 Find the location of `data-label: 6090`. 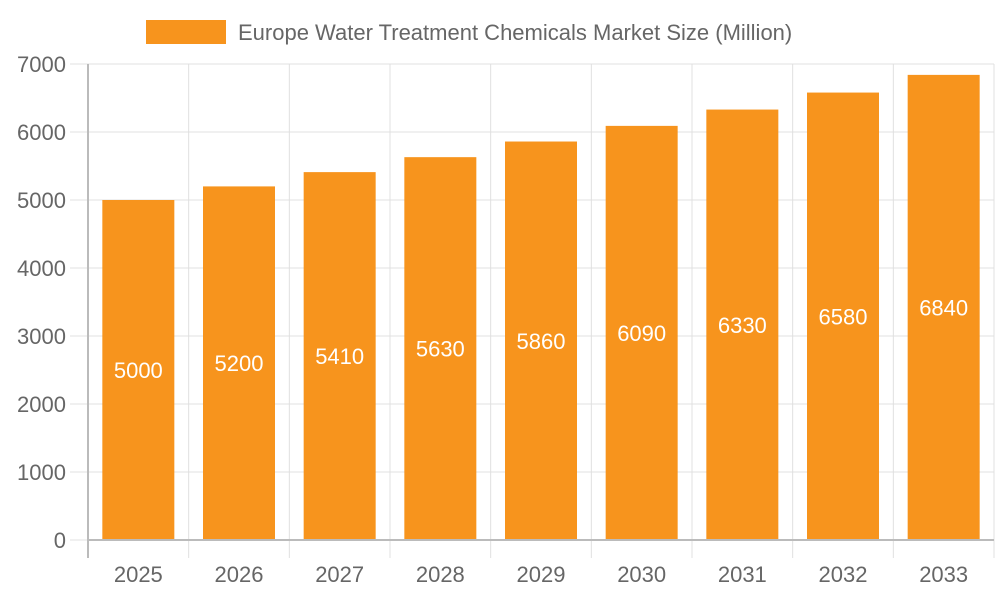

data-label: 6090 is located at coordinates (641, 333).